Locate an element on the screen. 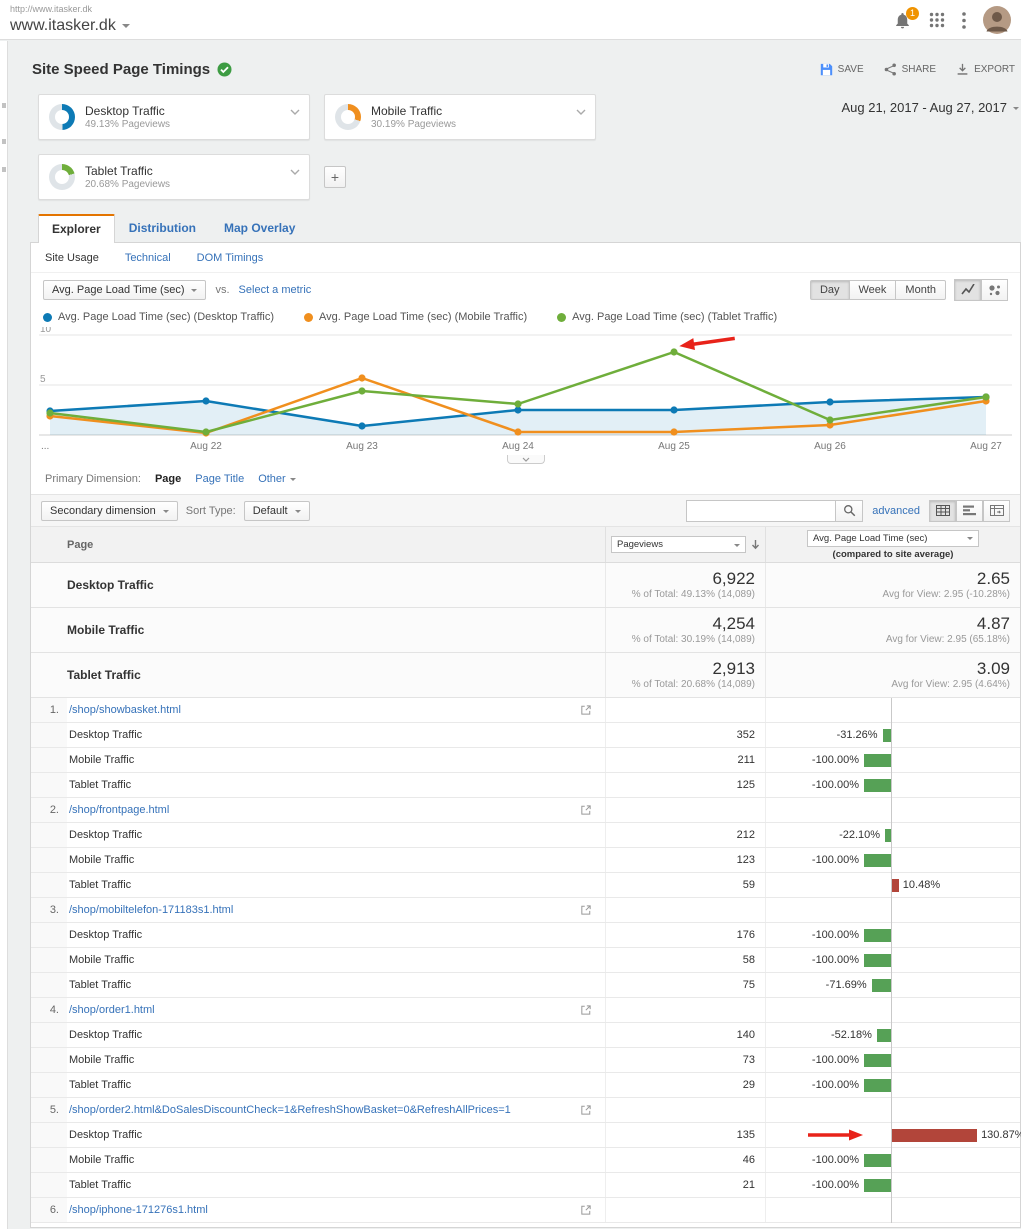 This screenshot has width=1021, height=1229. collapsed-nav-rail is located at coordinates (4, 635).